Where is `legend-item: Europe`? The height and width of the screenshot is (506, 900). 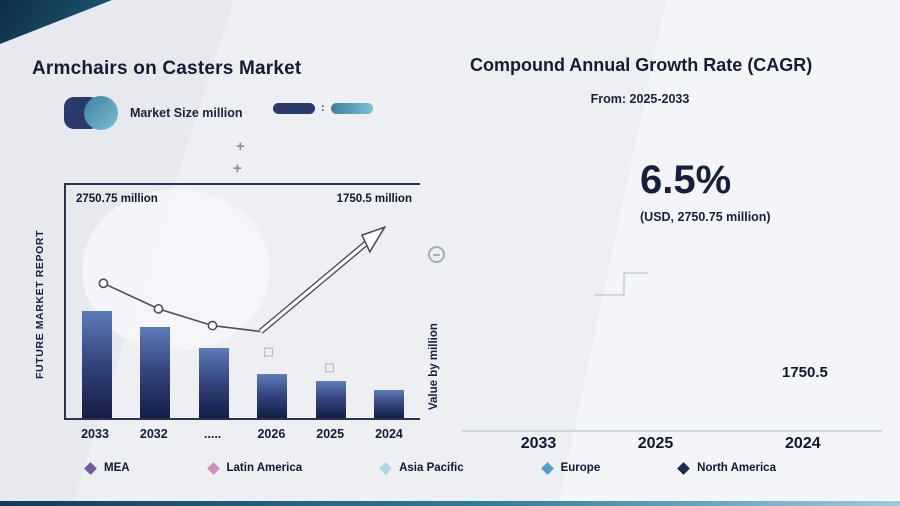 legend-item: Europe is located at coordinates (570, 468).